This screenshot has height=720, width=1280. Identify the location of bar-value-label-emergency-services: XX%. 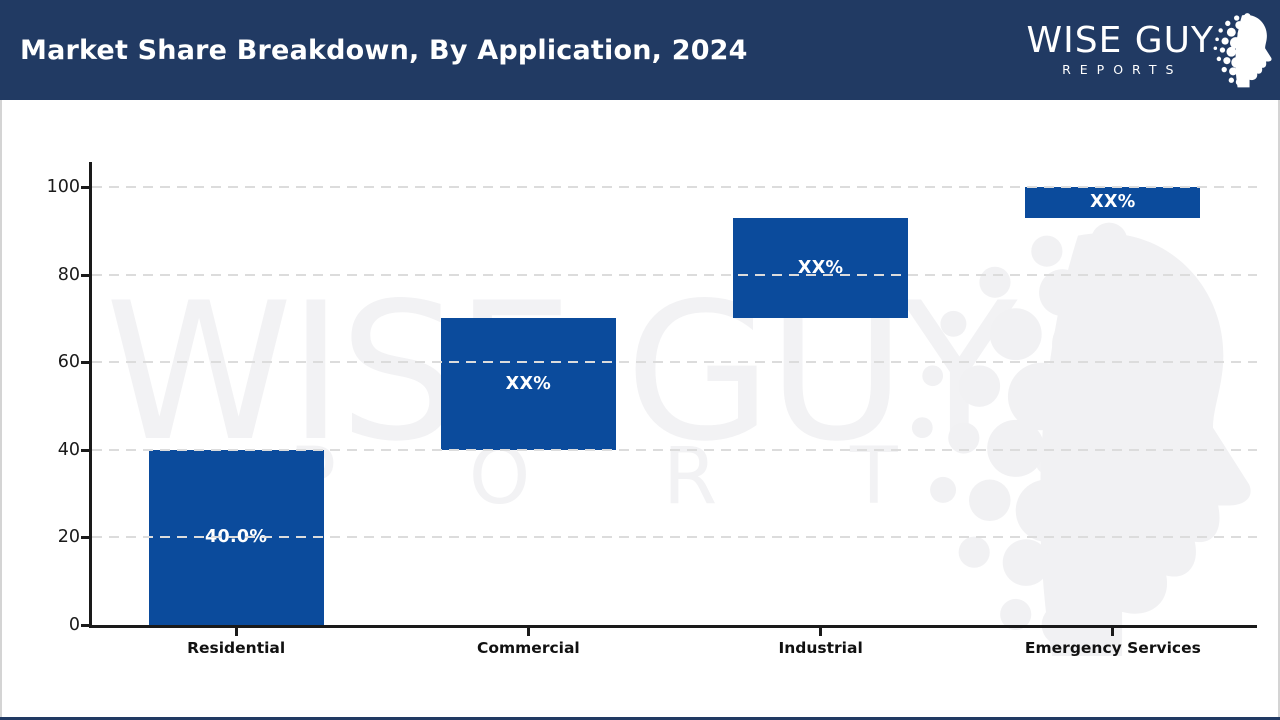
(1113, 202).